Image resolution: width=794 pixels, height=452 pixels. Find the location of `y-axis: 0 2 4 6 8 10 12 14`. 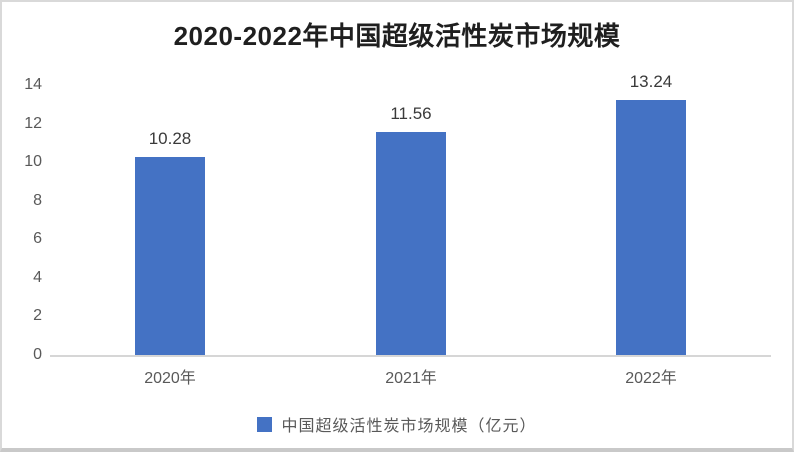

y-axis: 0 2 4 6 8 10 12 14 is located at coordinates (26, 225).